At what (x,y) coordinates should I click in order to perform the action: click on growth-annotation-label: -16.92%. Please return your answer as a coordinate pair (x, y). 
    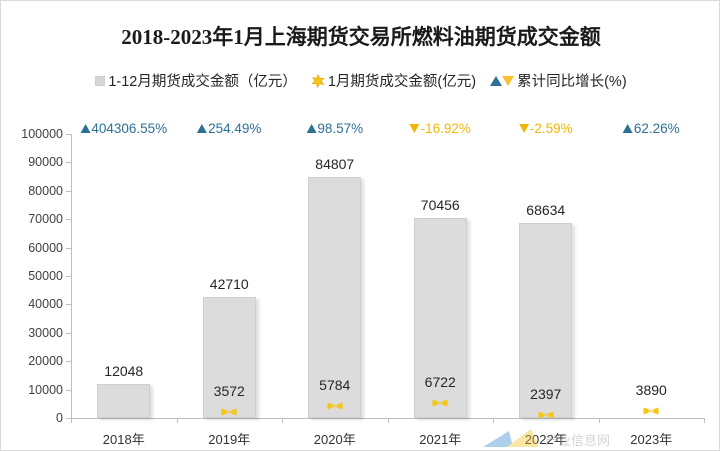
    Looking at the image, I should click on (445, 128).